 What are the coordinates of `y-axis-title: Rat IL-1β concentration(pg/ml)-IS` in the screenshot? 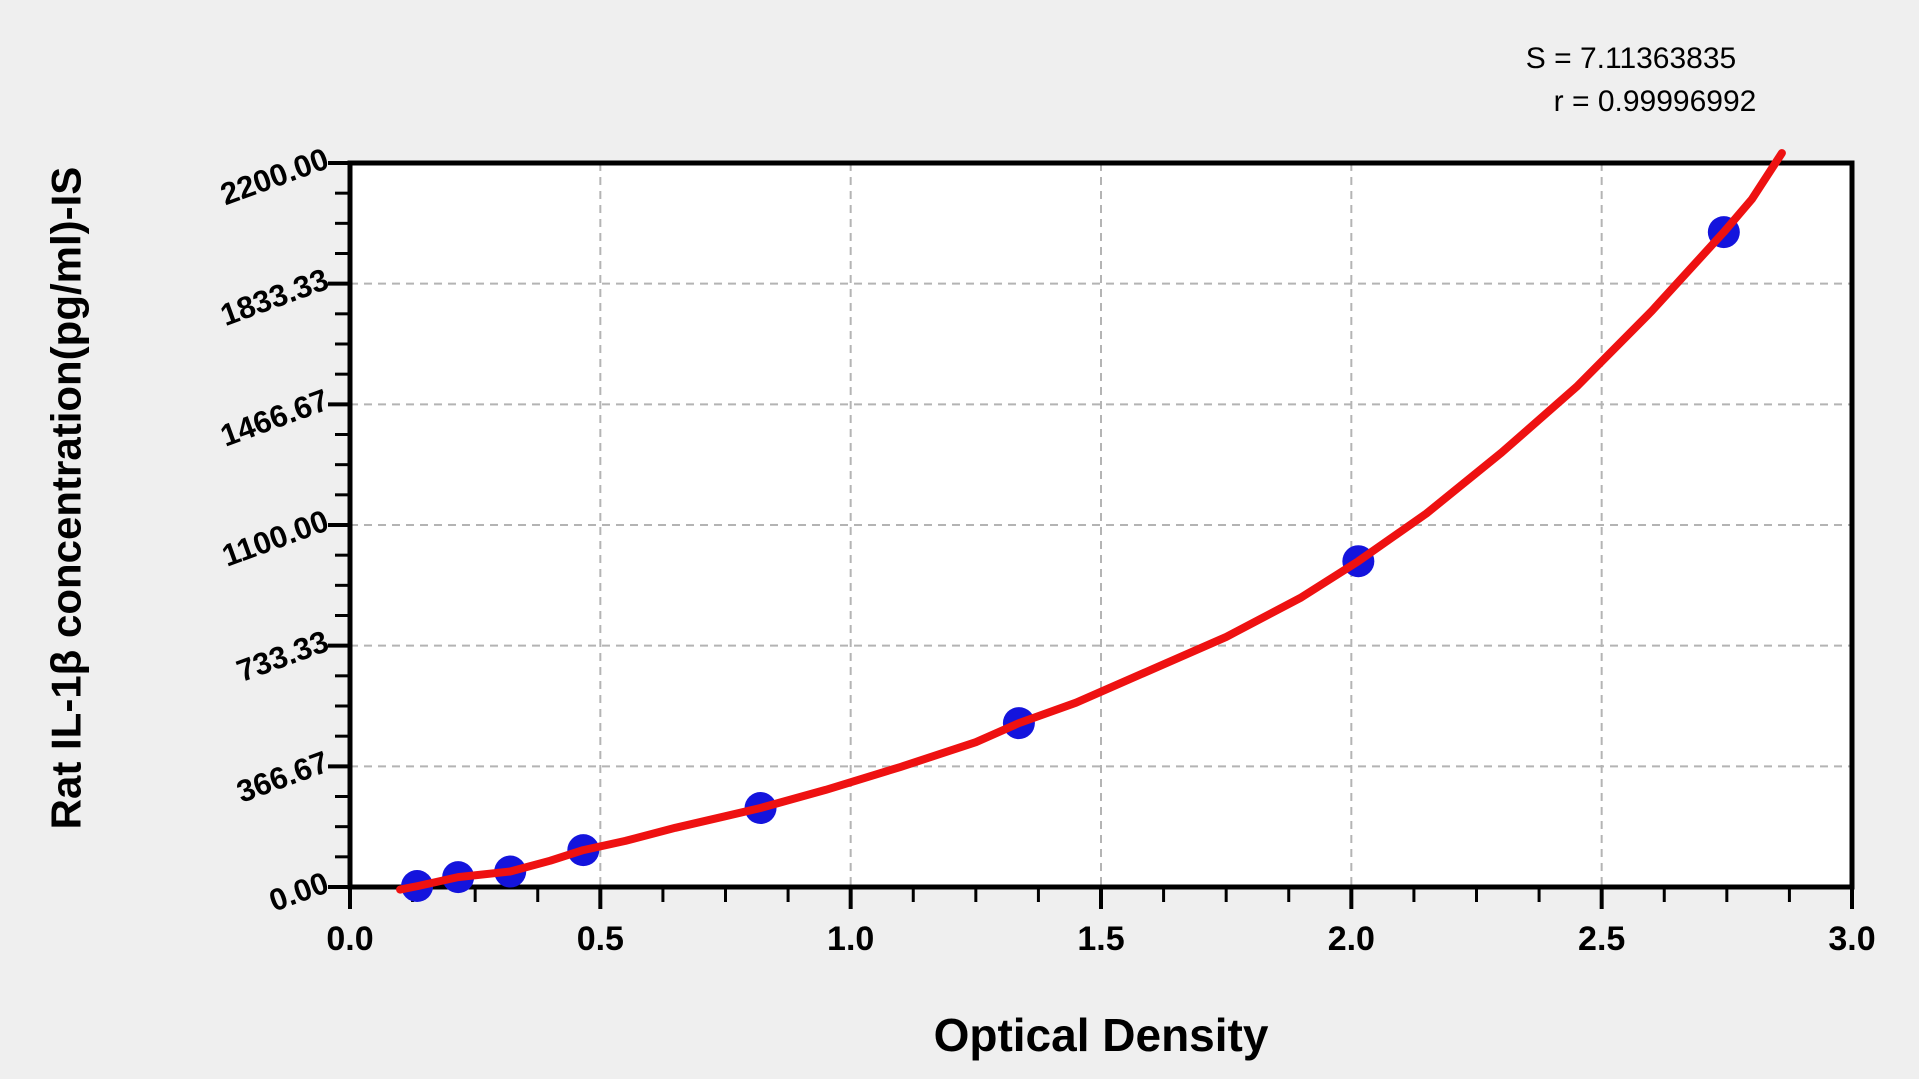 It's located at (66, 498).